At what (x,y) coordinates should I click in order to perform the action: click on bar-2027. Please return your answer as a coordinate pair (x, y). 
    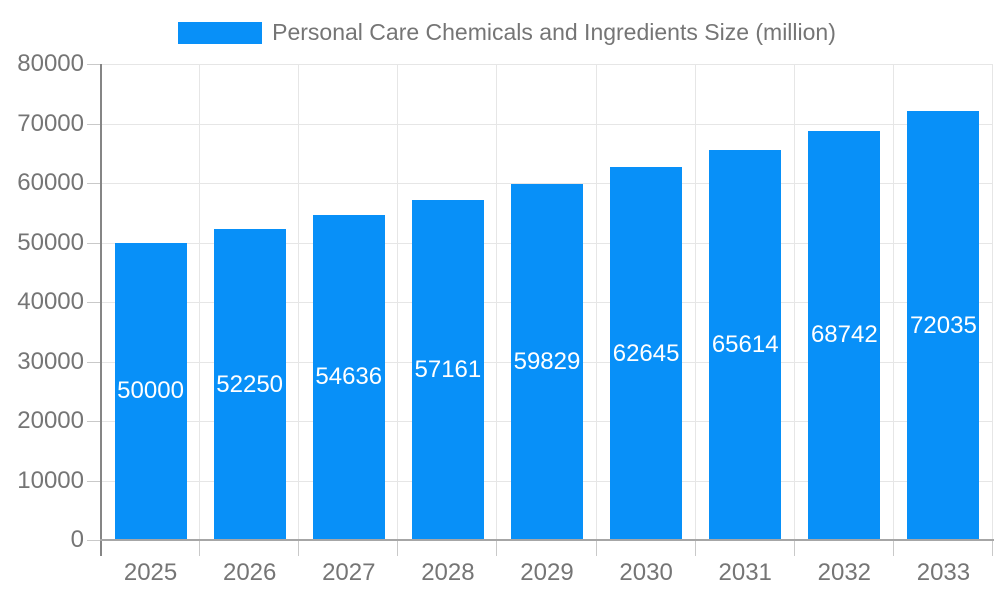
    Looking at the image, I should click on (348, 377).